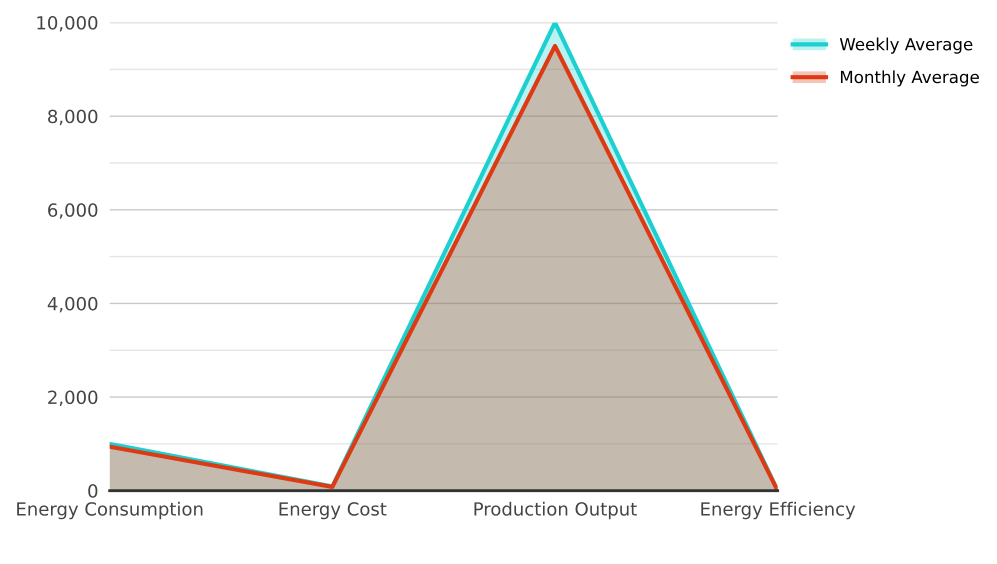  What do you see at coordinates (73, 118) in the screenshot?
I see `y-tick-label: 8,000` at bounding box center [73, 118].